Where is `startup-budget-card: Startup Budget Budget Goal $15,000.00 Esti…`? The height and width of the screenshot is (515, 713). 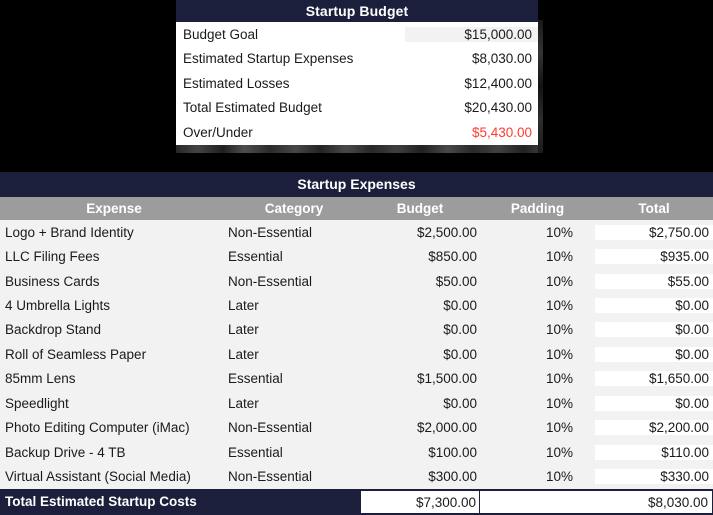 startup-budget-card: Startup Budget Budget Goal $15,000.00 Esti… is located at coordinates (357, 72).